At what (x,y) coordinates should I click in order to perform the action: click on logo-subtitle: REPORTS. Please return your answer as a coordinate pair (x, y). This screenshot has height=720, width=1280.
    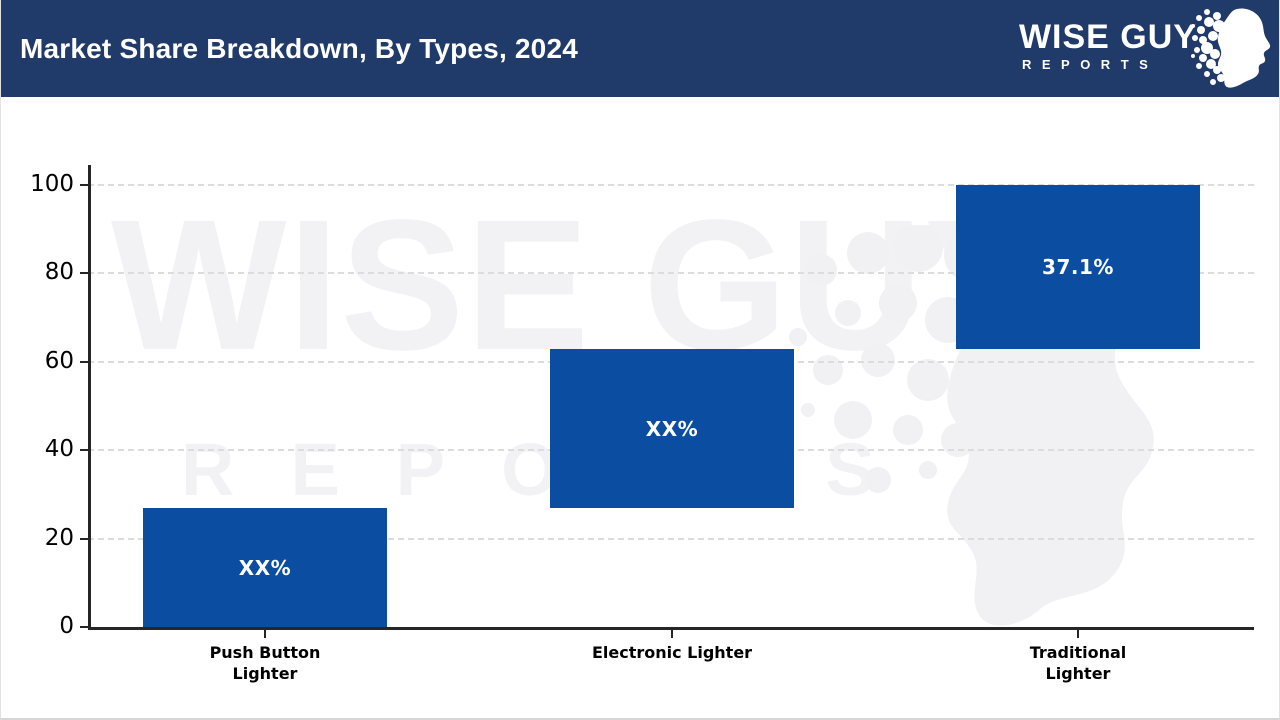
    Looking at the image, I should click on (1090, 64).